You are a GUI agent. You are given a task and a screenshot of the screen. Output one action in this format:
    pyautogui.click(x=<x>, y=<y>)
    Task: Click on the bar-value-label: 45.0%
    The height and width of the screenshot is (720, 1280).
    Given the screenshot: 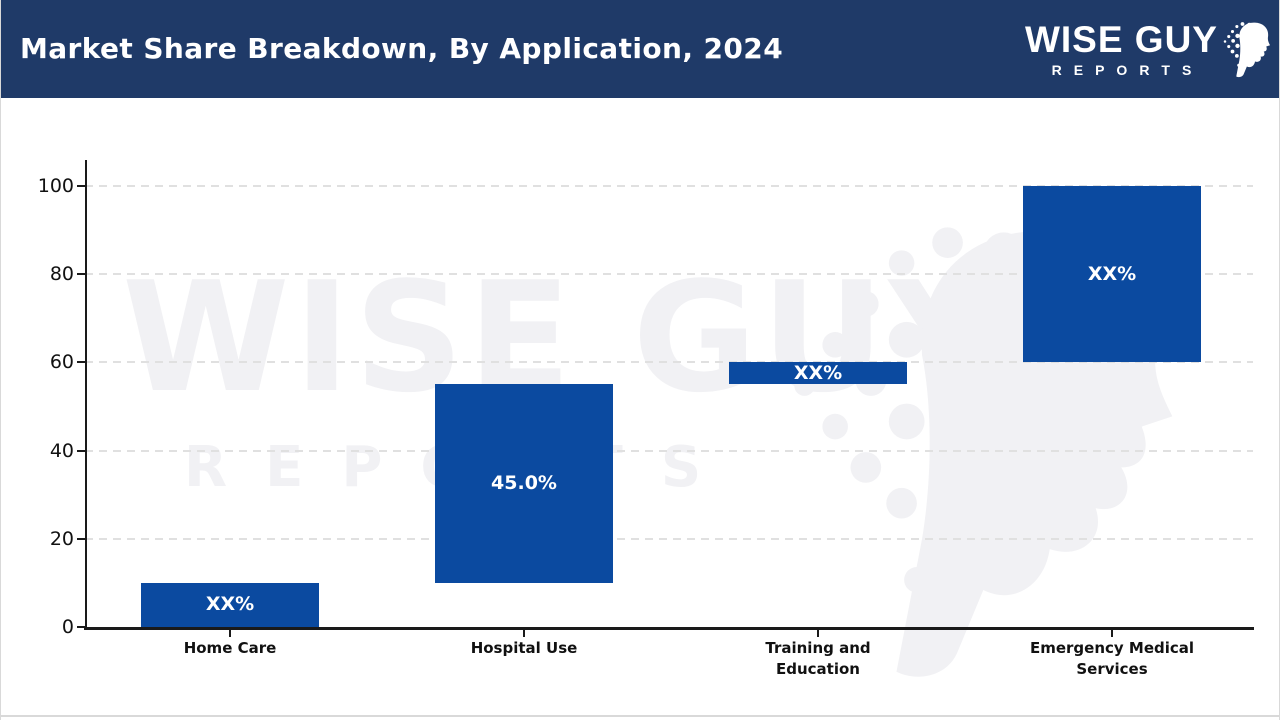 What is the action you would take?
    pyautogui.click(x=524, y=483)
    